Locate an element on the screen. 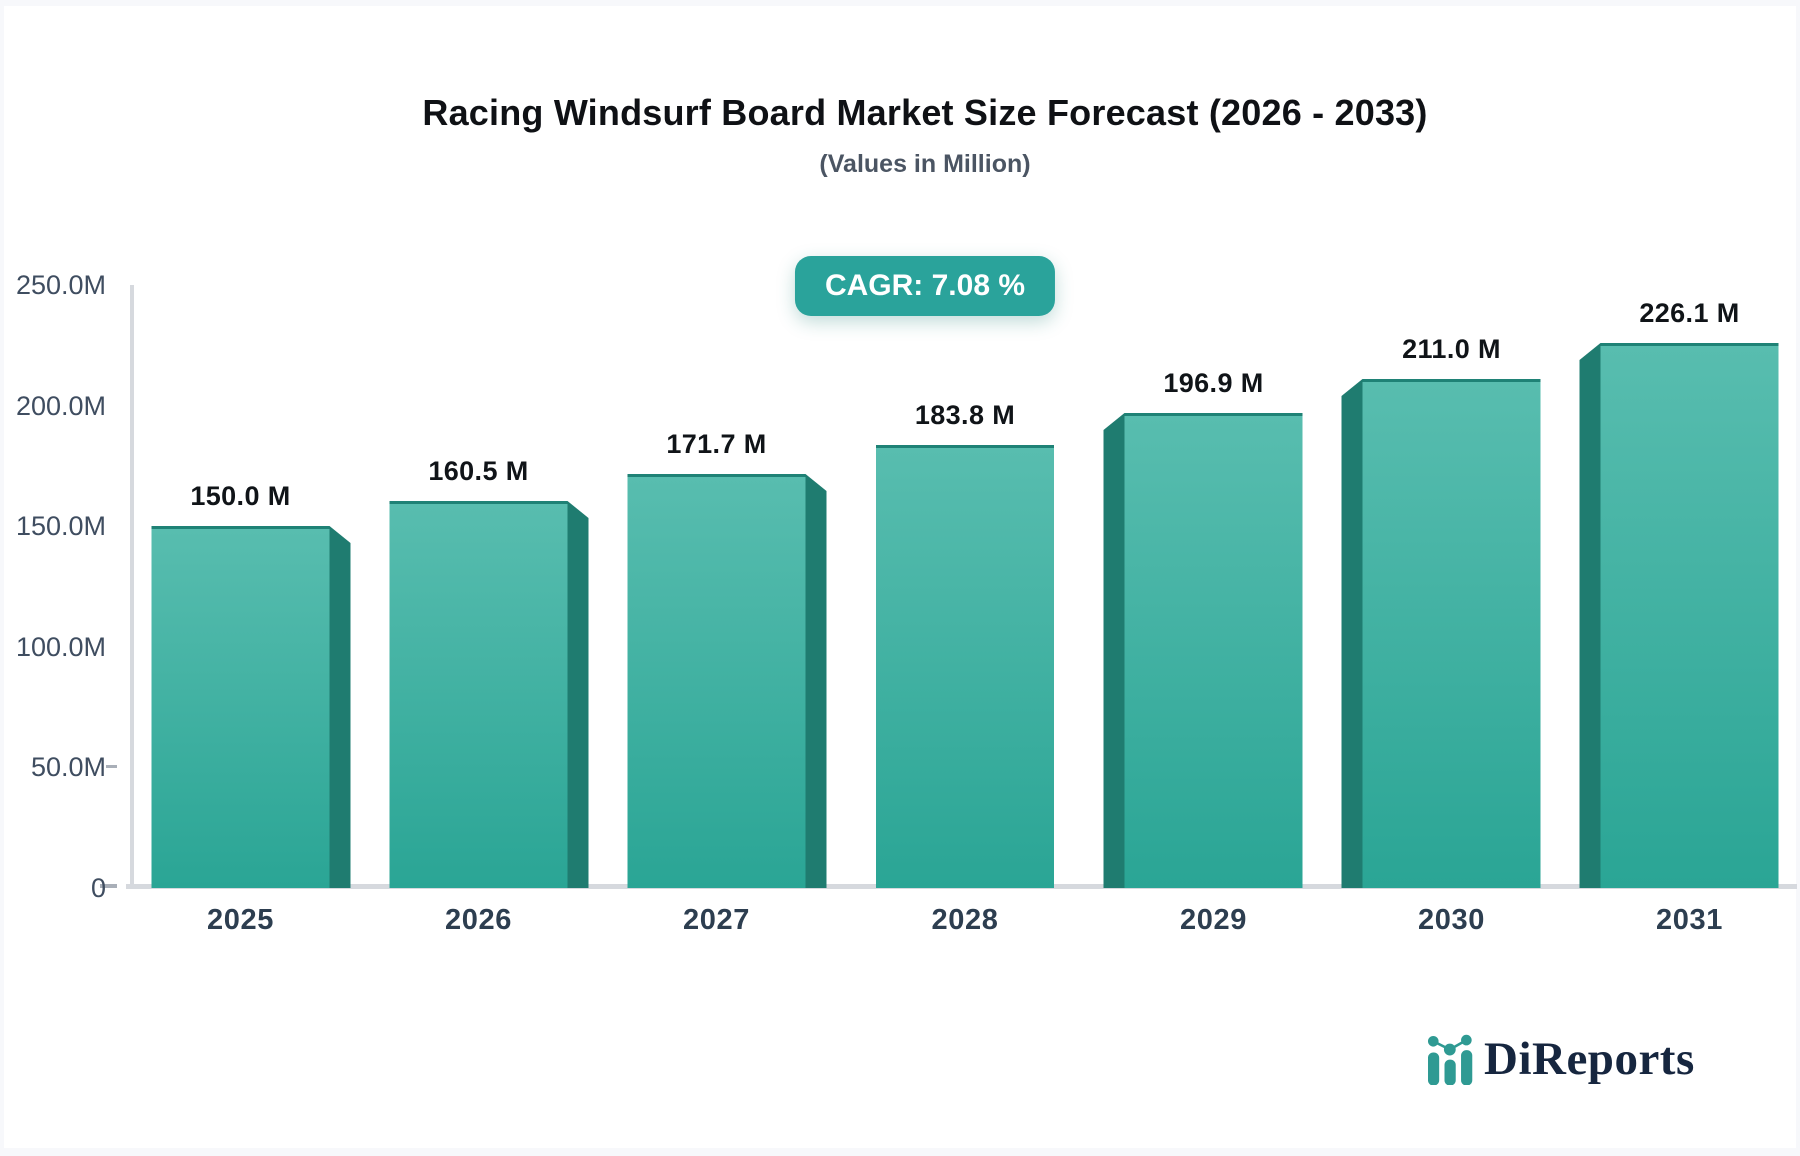  x-axis-label: 2026 is located at coordinates (478, 920).